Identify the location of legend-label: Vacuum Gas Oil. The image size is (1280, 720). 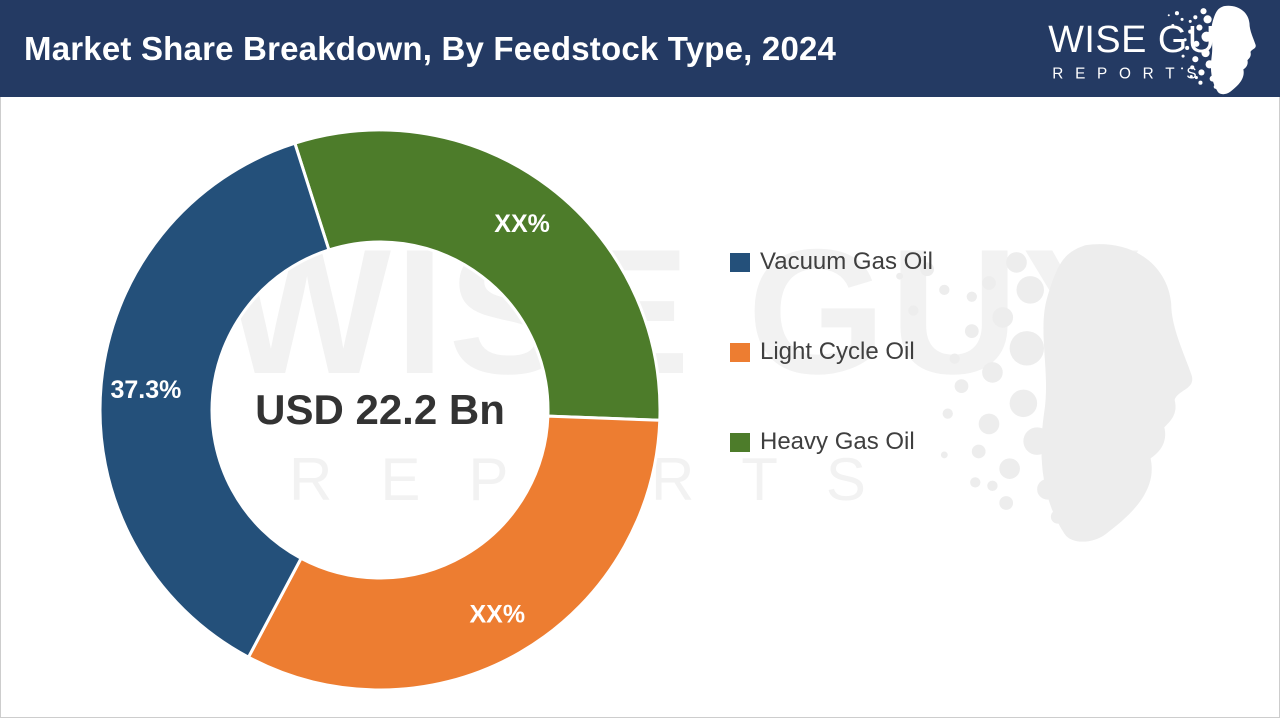
(846, 261).